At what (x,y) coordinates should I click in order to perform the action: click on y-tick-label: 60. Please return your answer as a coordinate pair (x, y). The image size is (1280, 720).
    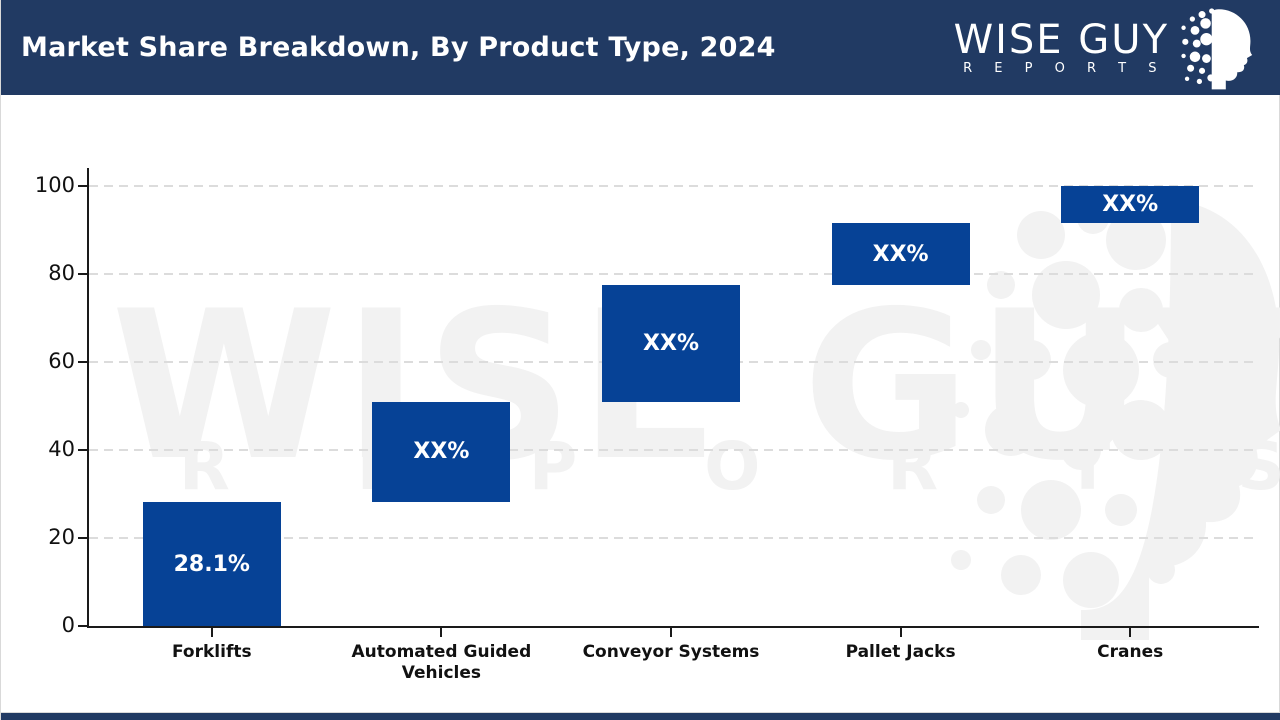
    Looking at the image, I should click on (61, 361).